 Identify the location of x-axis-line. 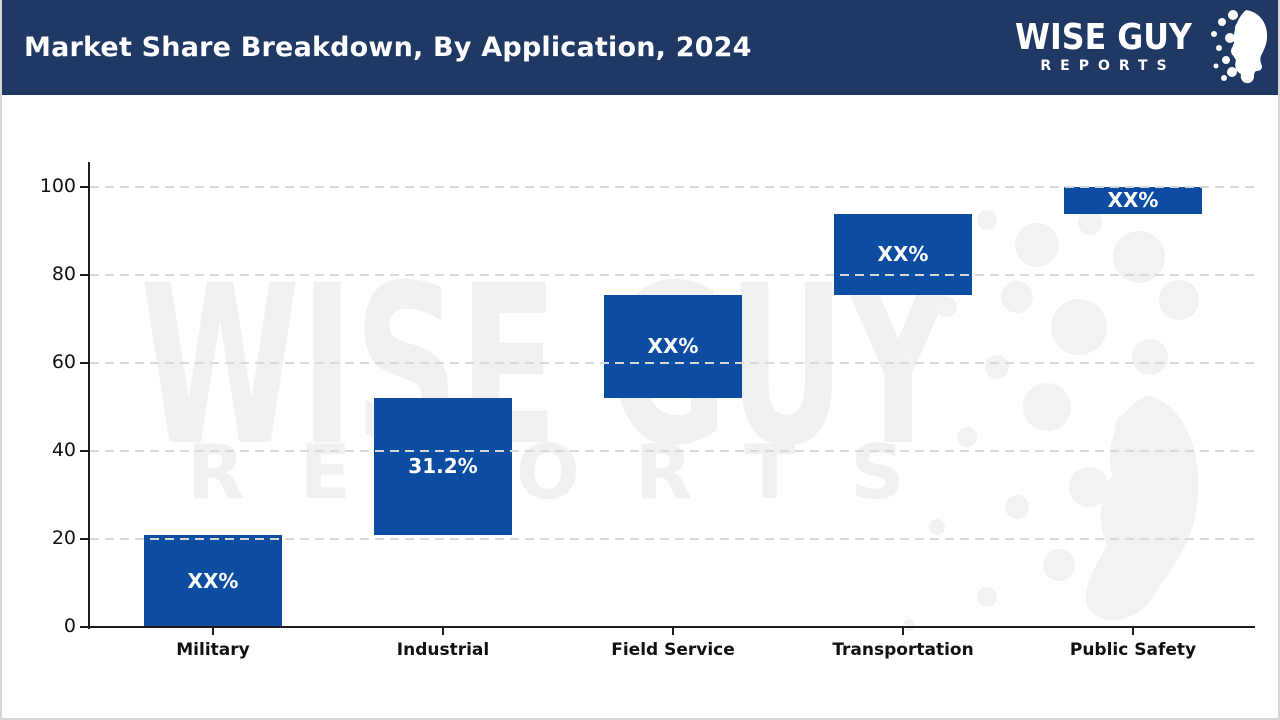
(671, 627).